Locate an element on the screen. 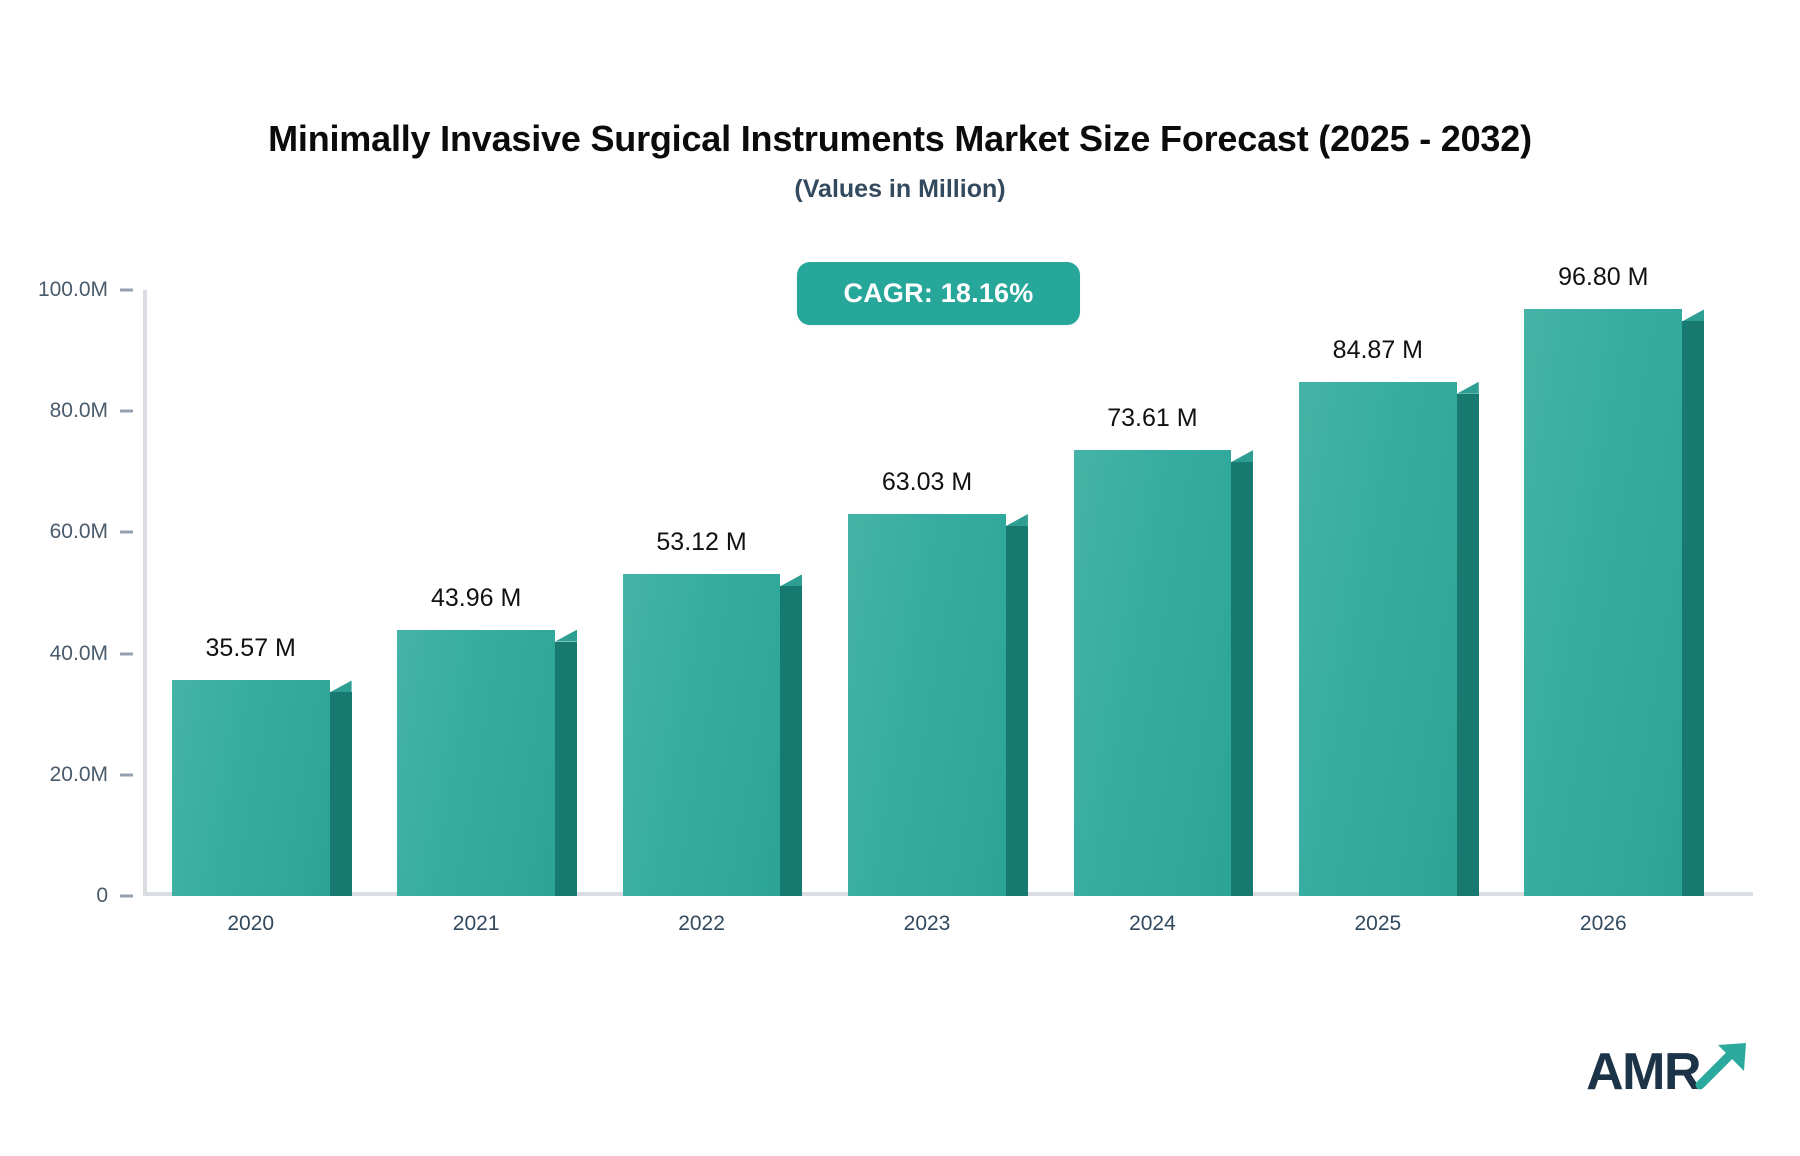 The image size is (1800, 1156). bar-value-label: 96.80 M is located at coordinates (1603, 277).